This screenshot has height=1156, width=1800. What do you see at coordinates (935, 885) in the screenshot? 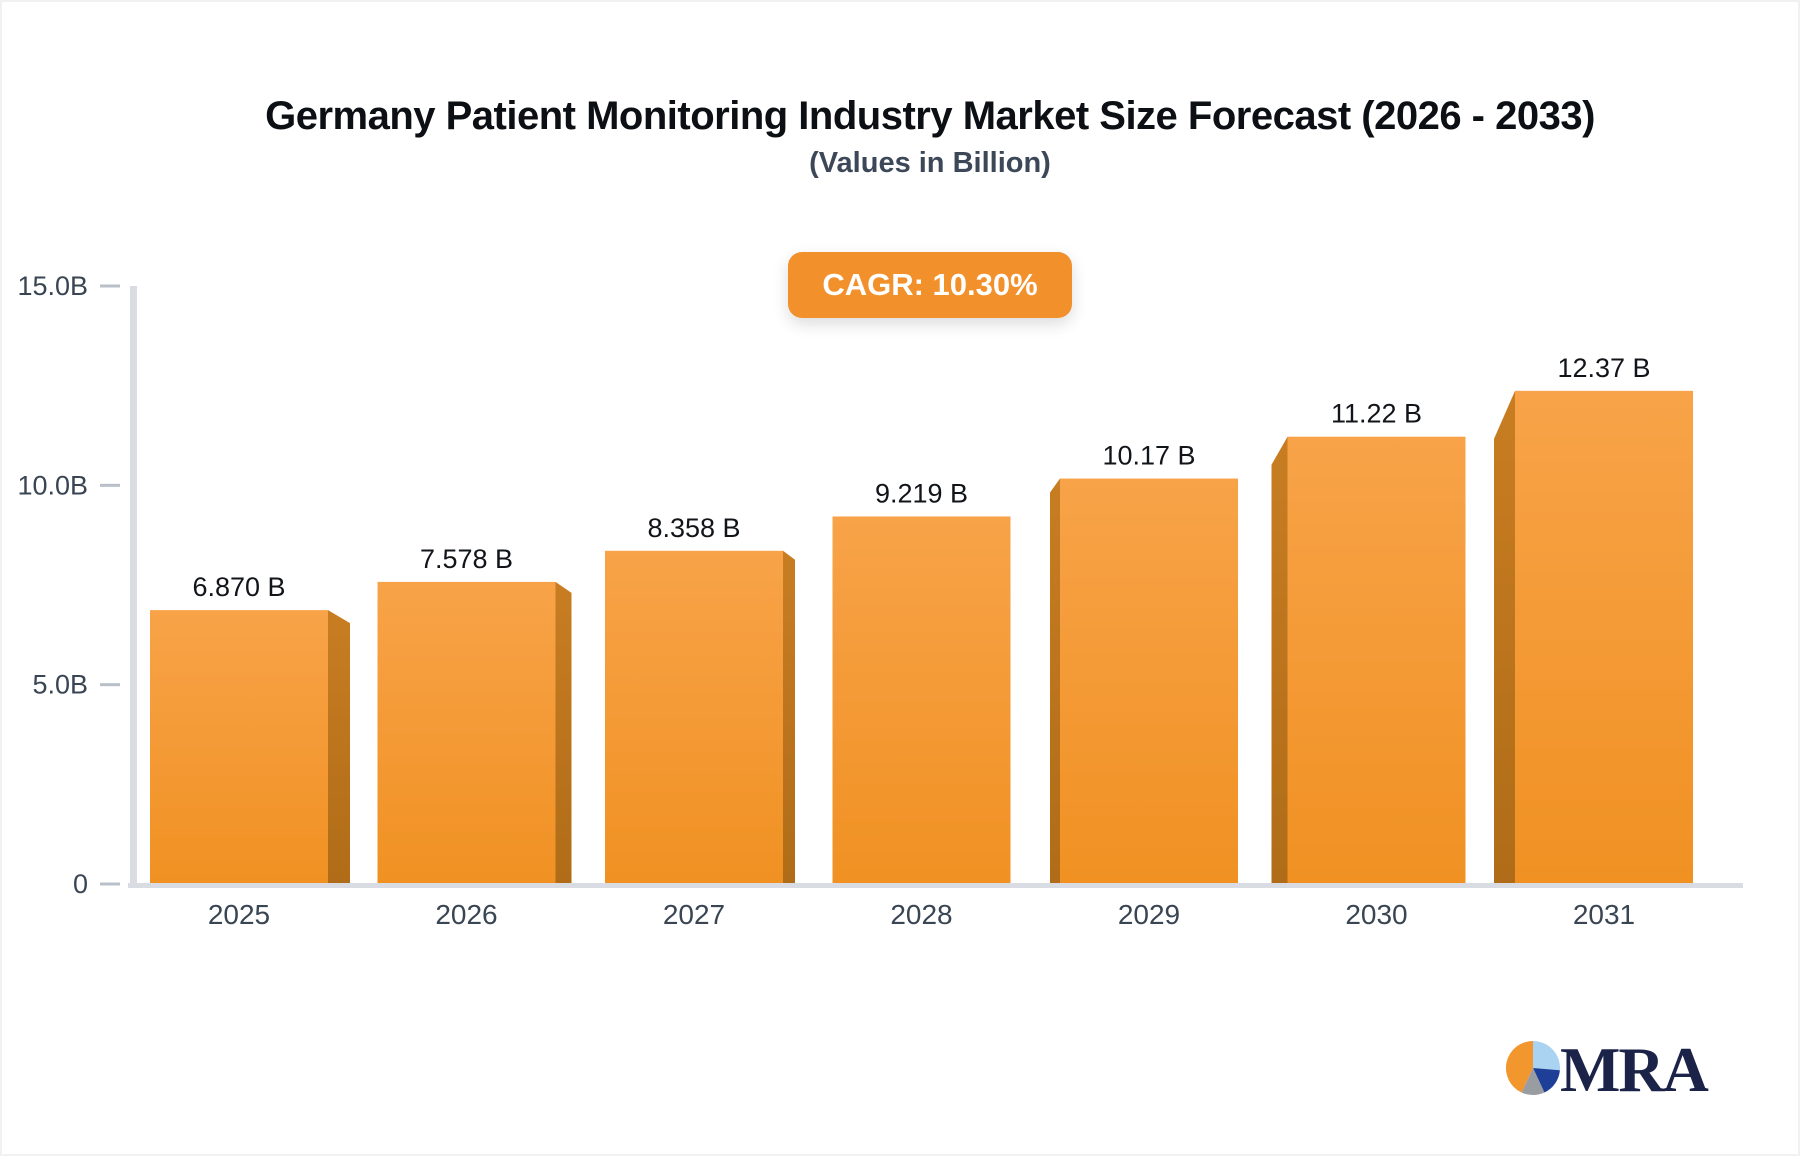
I see `x-axis-line` at bounding box center [935, 885].